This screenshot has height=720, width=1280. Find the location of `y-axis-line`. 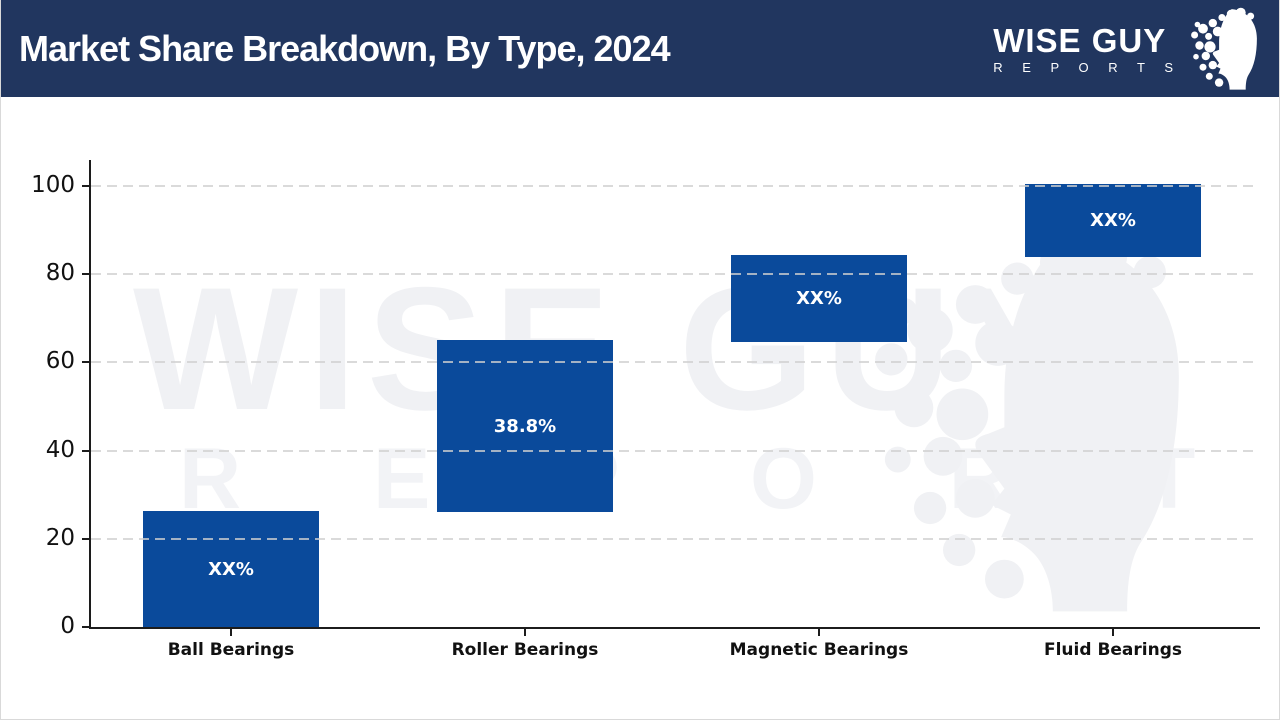

y-axis-line is located at coordinates (90, 394).